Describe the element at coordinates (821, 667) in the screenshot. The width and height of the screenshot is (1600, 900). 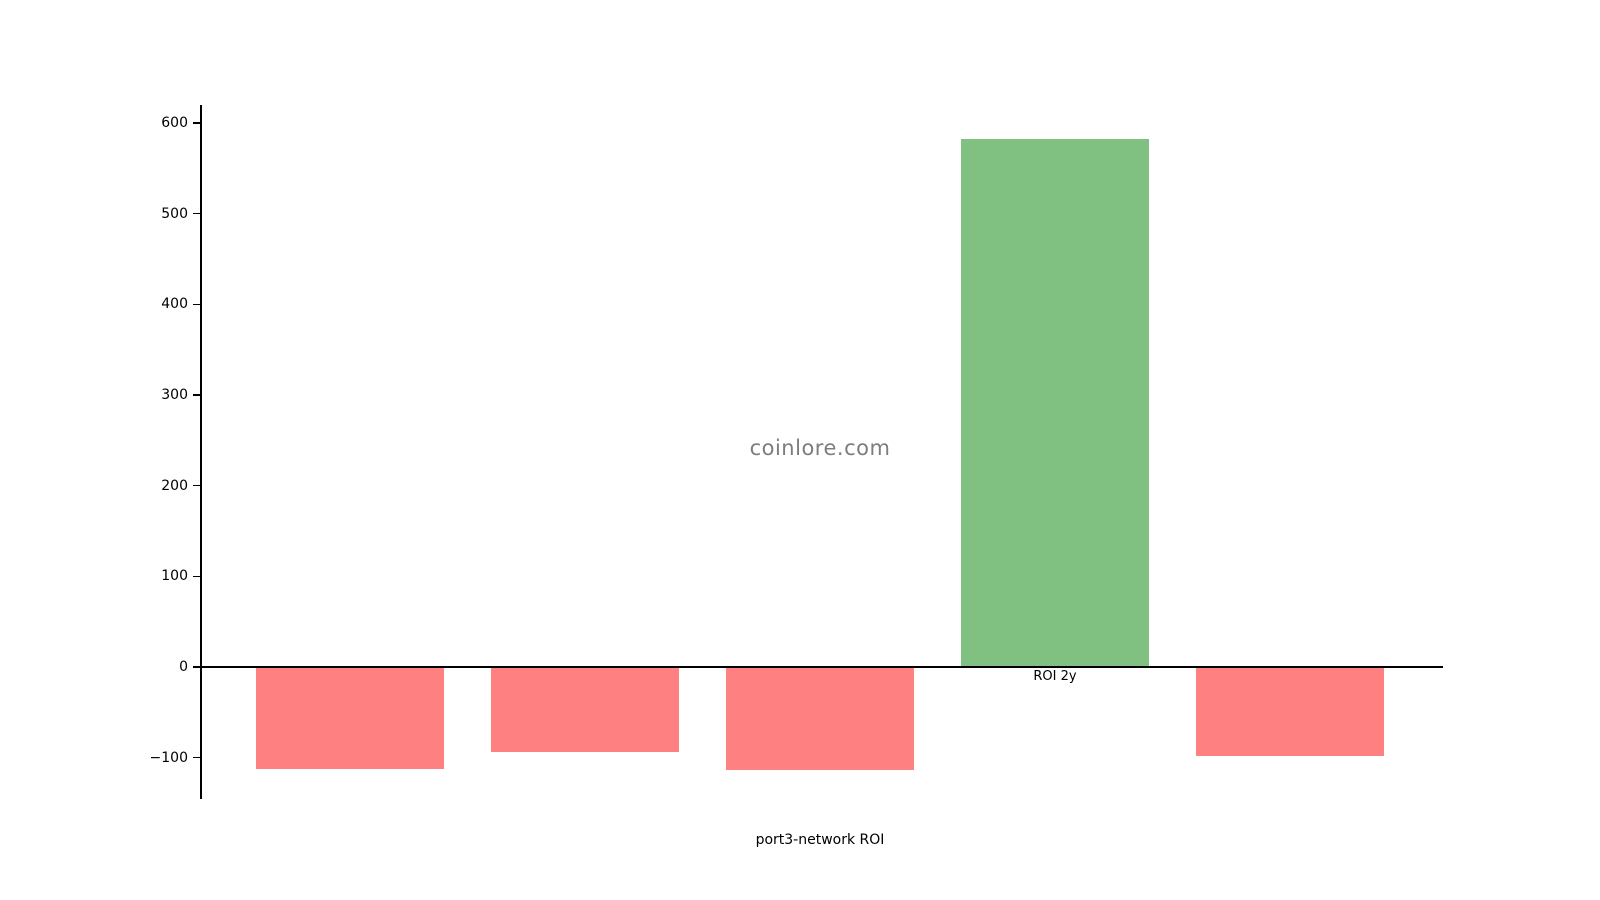
I see `x-axis-zero-line` at that location.